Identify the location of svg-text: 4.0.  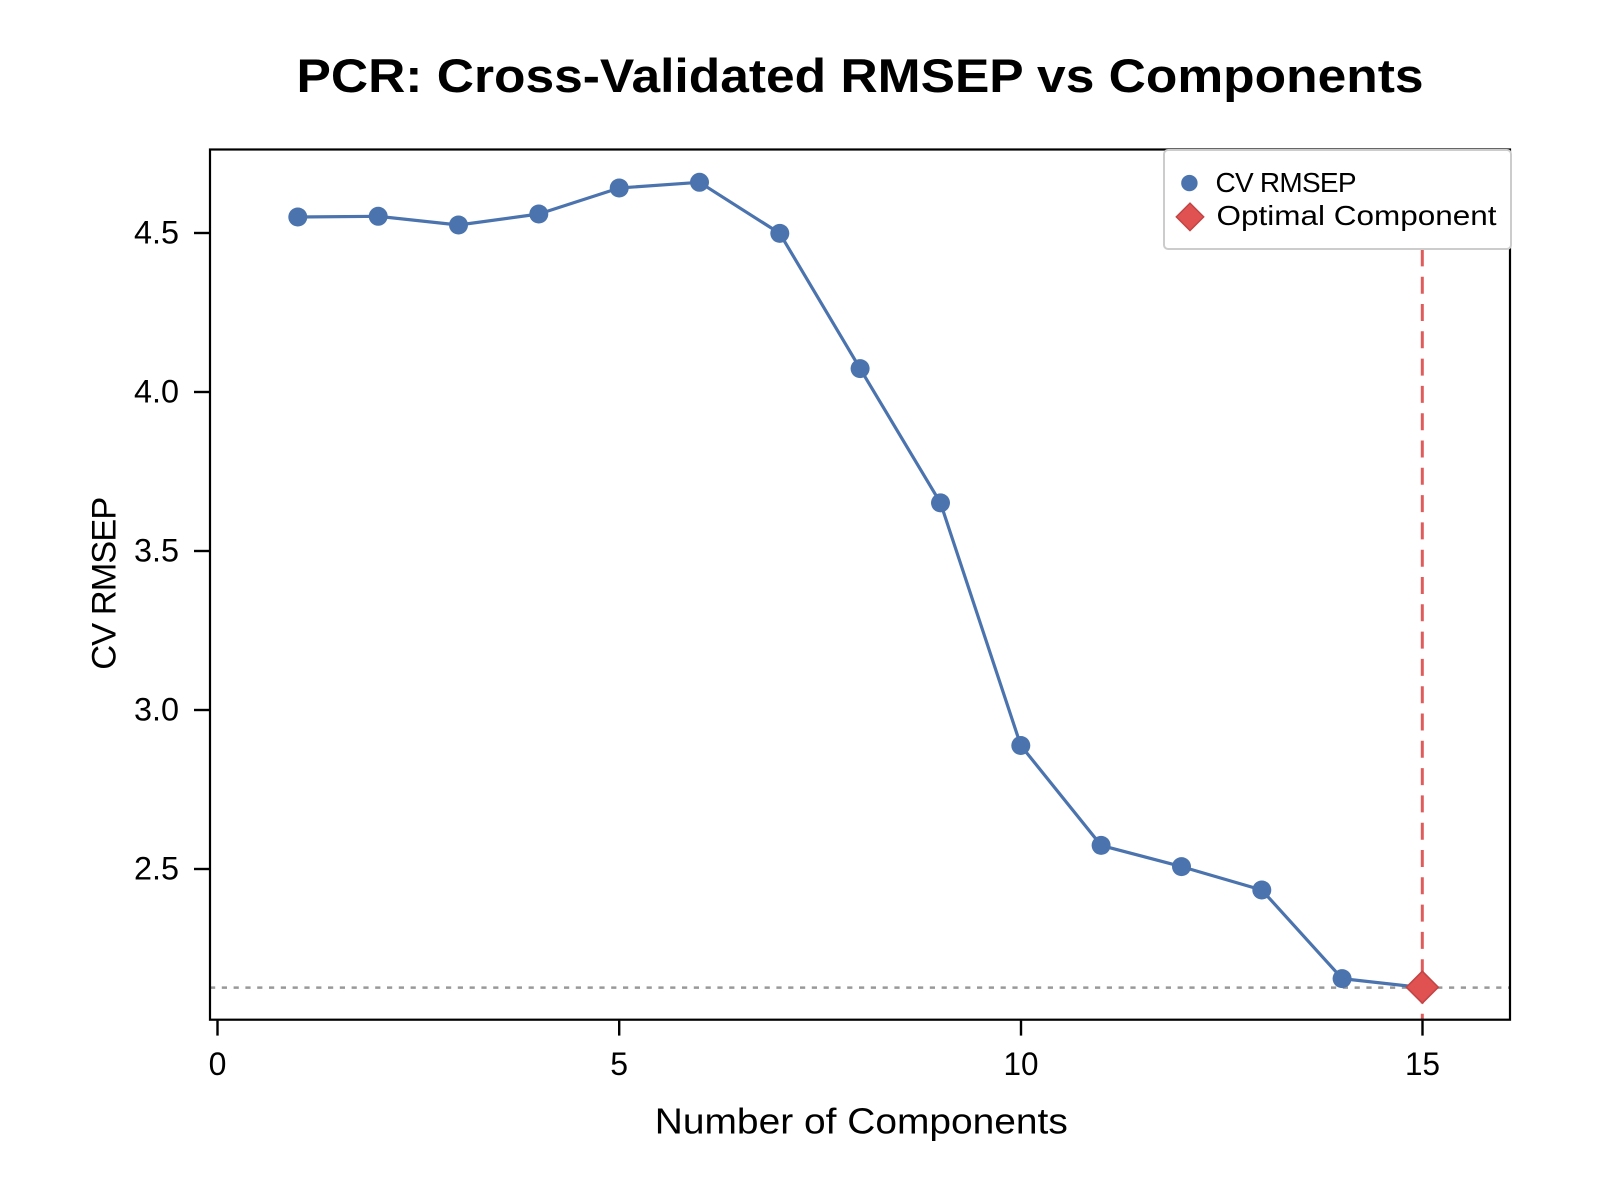
(156, 392).